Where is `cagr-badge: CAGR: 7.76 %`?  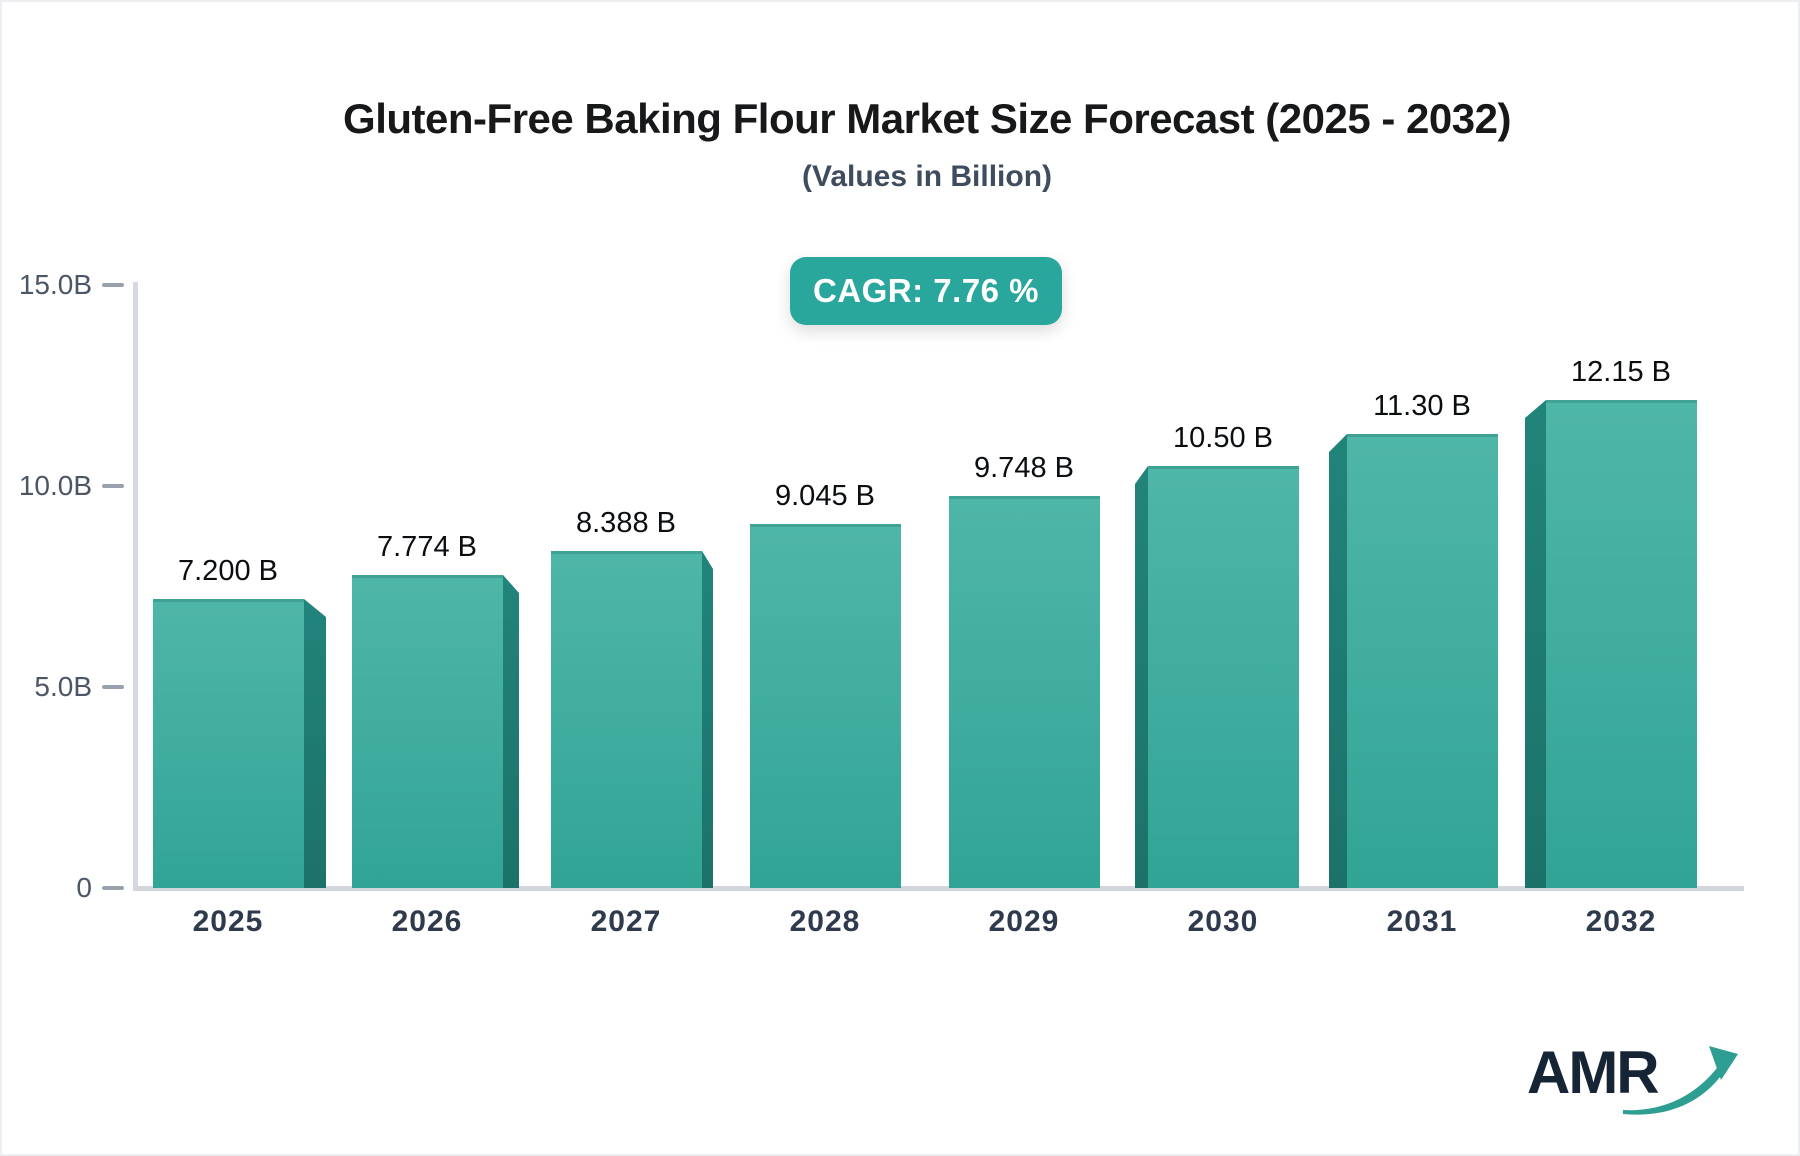
cagr-badge: CAGR: 7.76 % is located at coordinates (926, 291).